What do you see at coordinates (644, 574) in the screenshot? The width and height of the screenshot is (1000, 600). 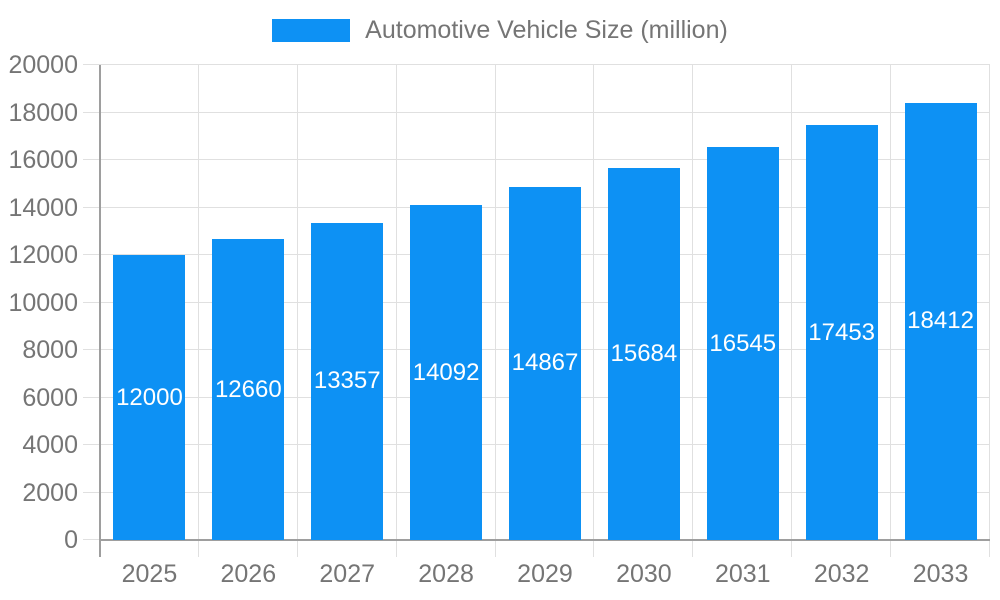 I see `x-axis-category-label: 2030` at bounding box center [644, 574].